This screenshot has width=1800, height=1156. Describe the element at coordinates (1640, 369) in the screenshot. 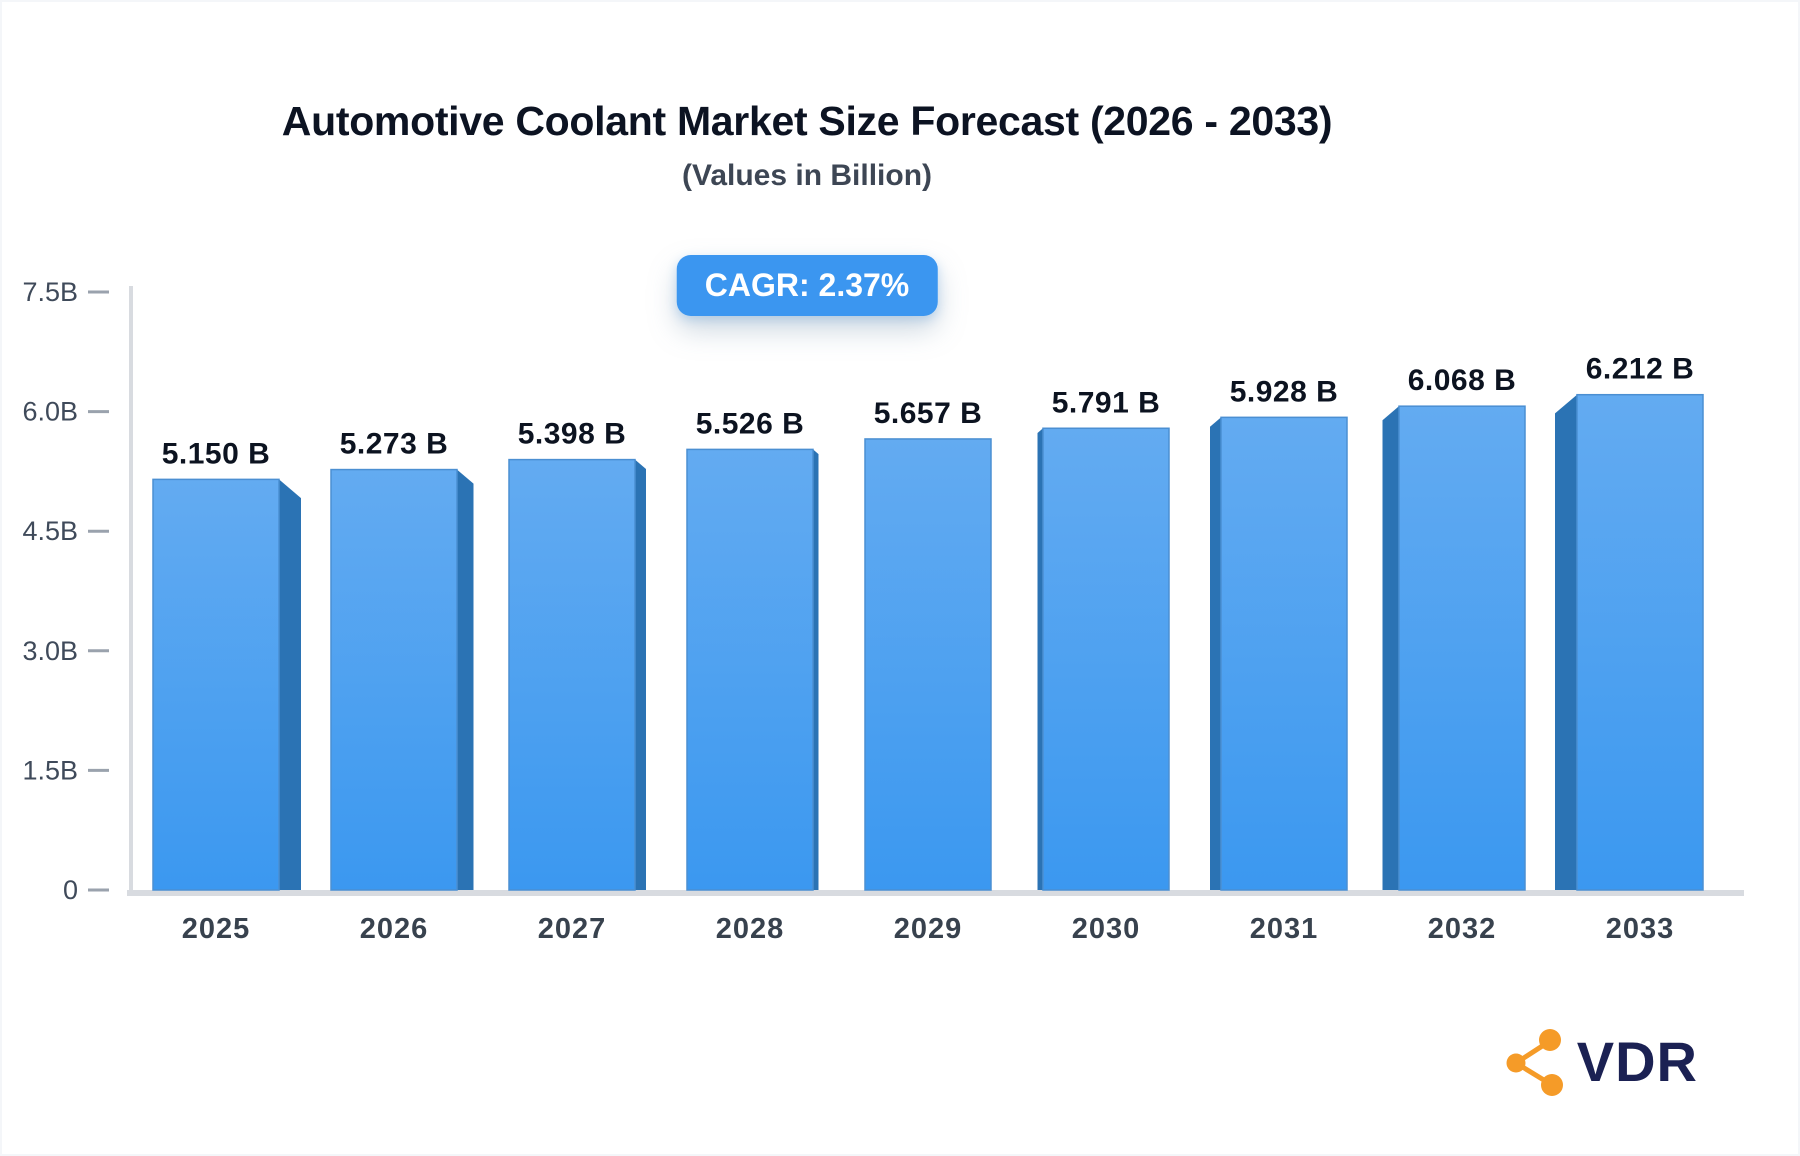

I see `bar-value-label: 6.212 B` at that location.